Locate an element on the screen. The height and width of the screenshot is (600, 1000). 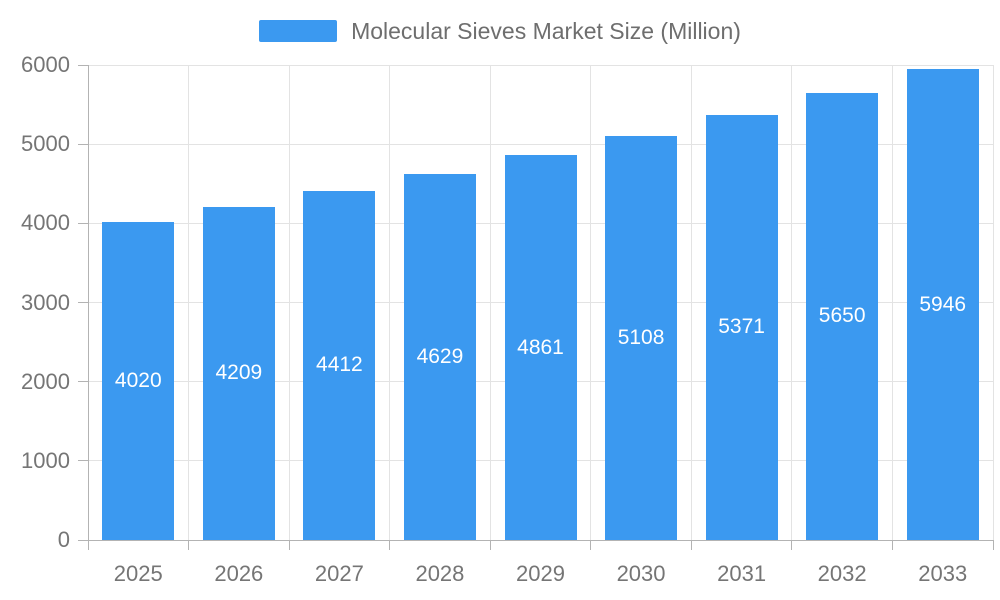
legend-swatch is located at coordinates (298, 31).